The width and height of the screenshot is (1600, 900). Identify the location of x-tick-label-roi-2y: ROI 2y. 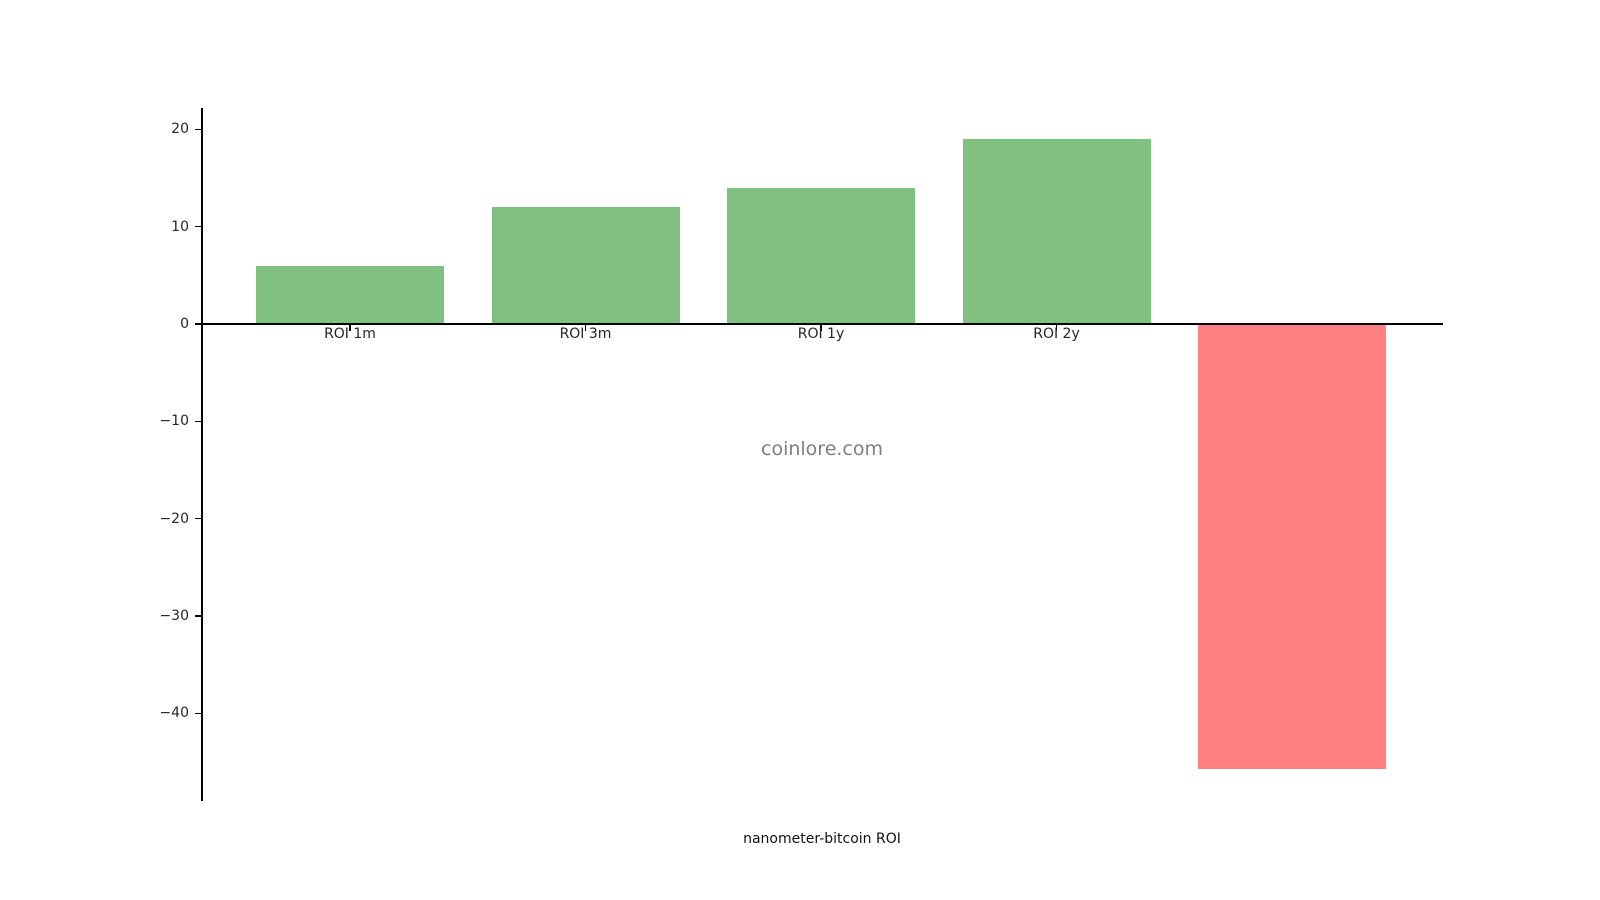
(1056, 334).